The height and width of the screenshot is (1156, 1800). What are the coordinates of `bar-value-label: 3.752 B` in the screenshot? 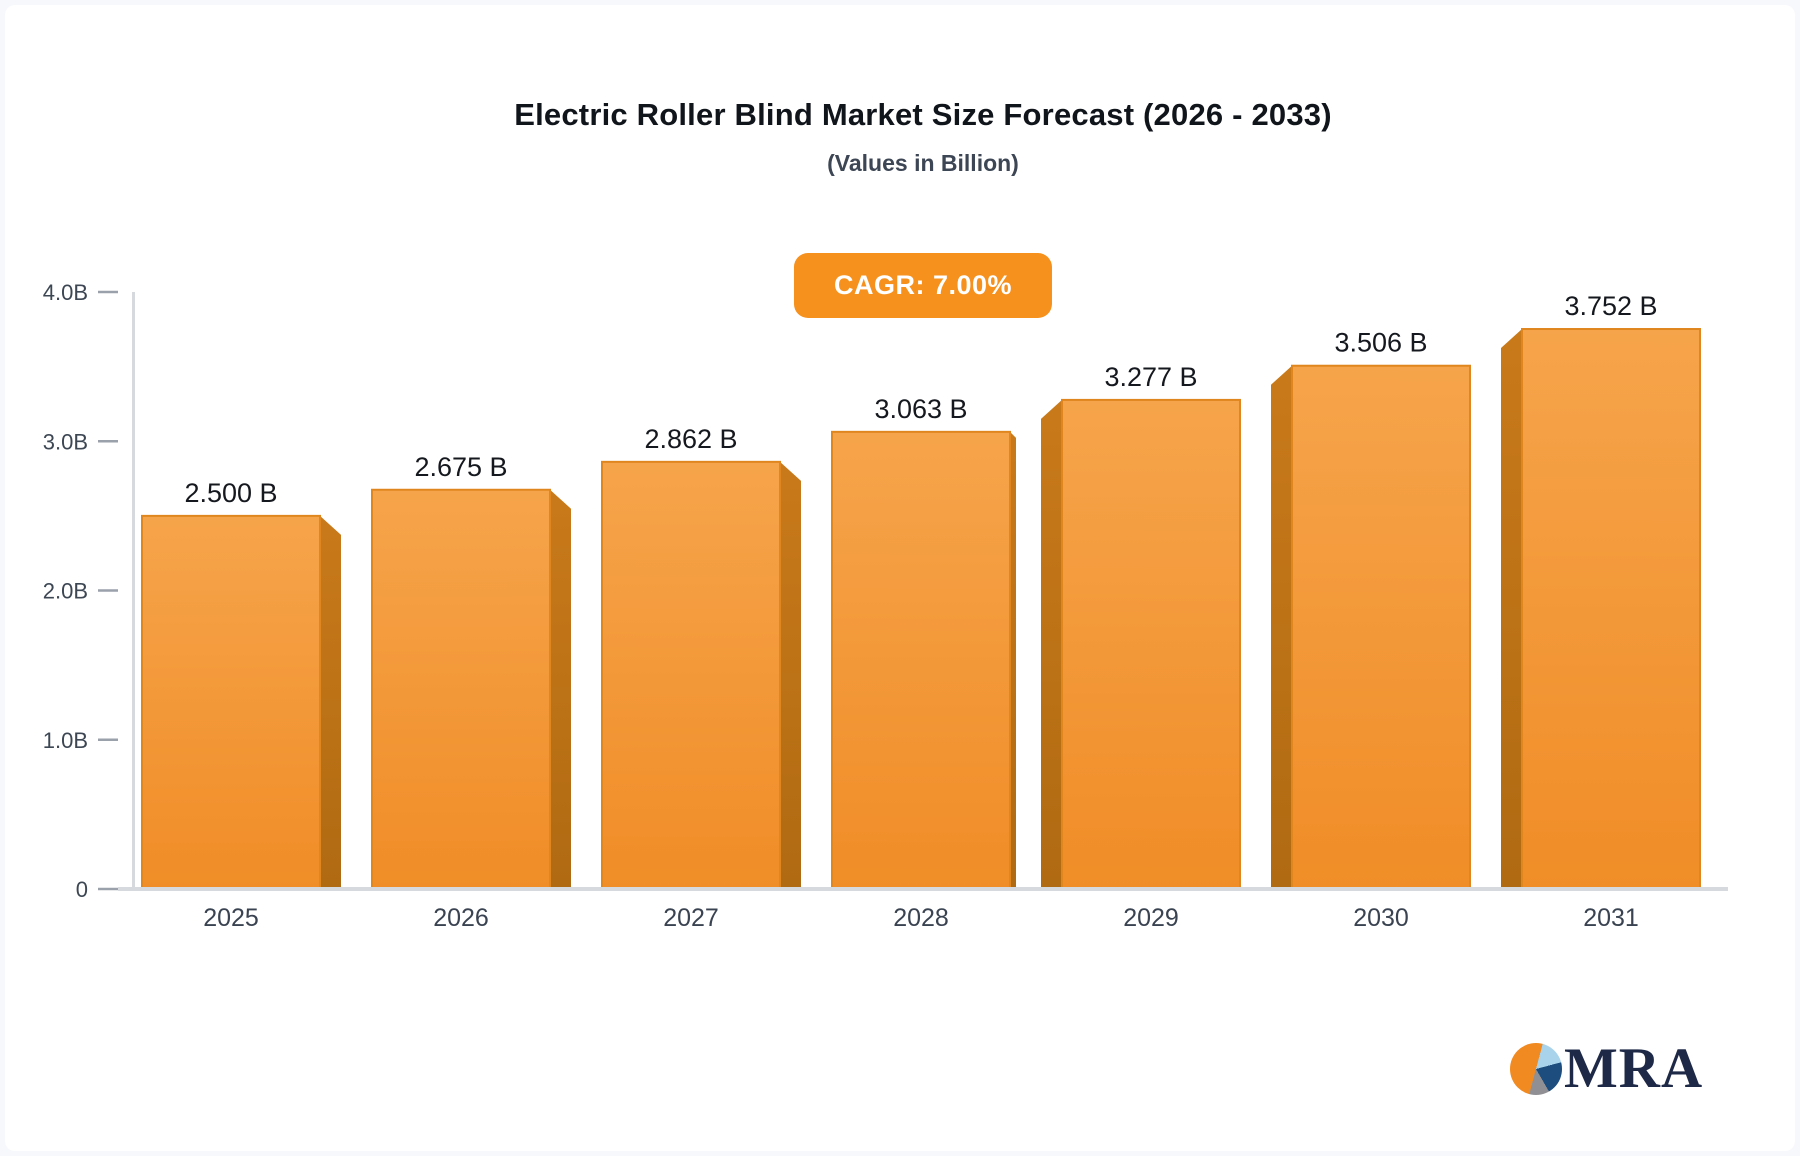 It's located at (1610, 306).